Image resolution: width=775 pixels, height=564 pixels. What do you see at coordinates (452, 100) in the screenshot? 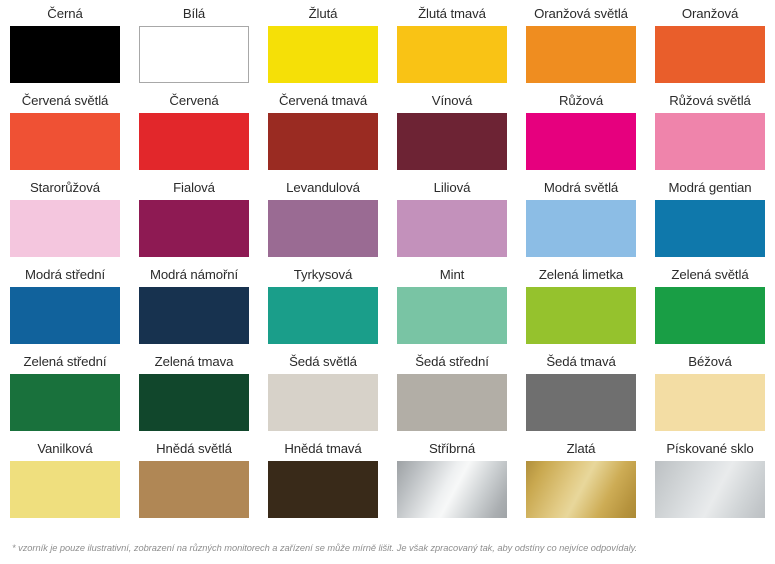
I see `swatch-label: Vínová` at bounding box center [452, 100].